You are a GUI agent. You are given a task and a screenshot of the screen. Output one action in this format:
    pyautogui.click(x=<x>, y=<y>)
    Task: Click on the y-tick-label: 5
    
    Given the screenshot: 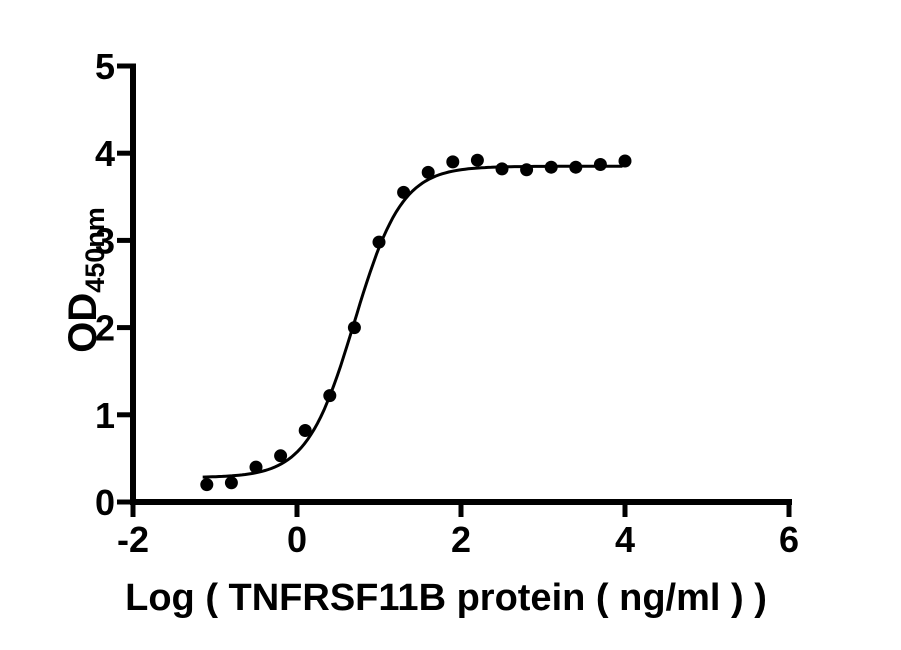 What is the action you would take?
    pyautogui.click(x=105, y=66)
    